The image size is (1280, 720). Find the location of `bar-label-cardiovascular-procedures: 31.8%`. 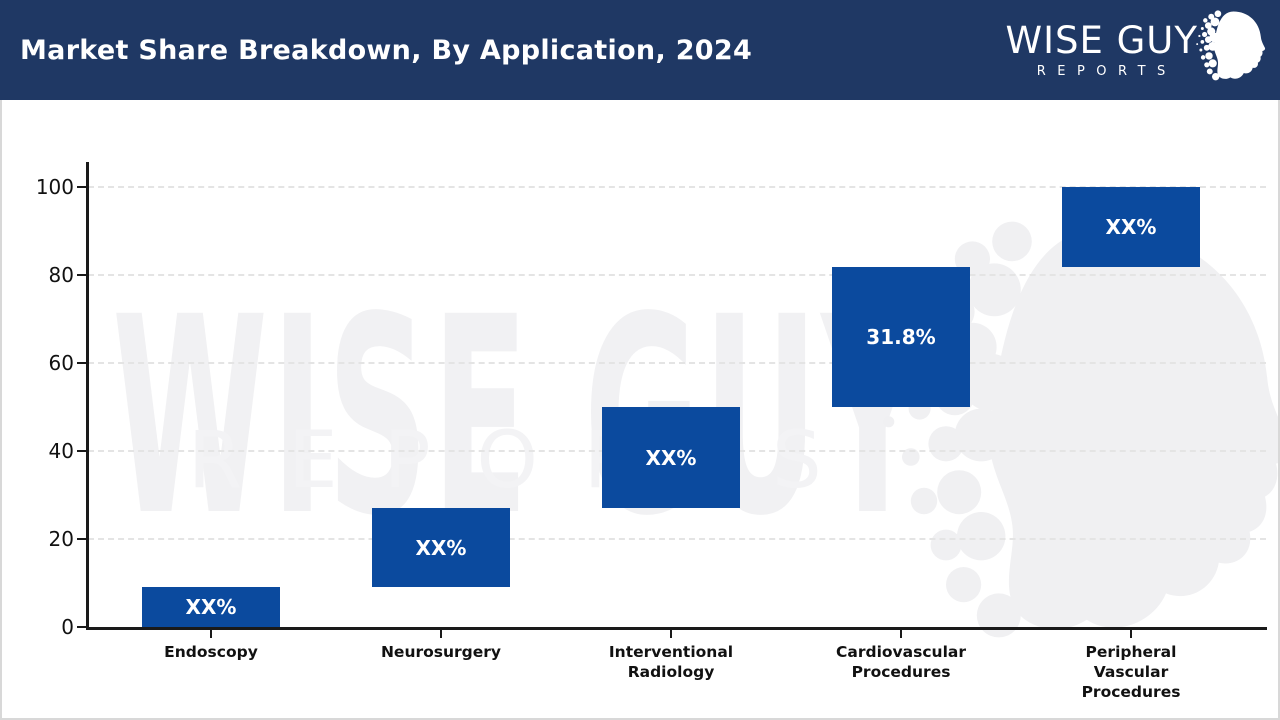

bar-label-cardiovascular-procedures: 31.8% is located at coordinates (901, 337).